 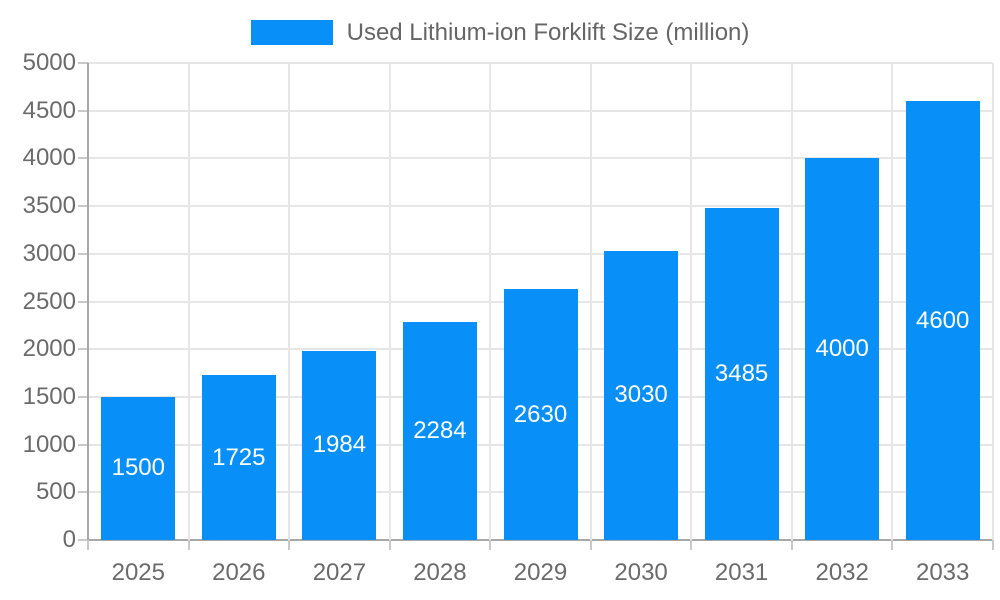 I want to click on bar-value-label: 4000, so click(x=842, y=349).